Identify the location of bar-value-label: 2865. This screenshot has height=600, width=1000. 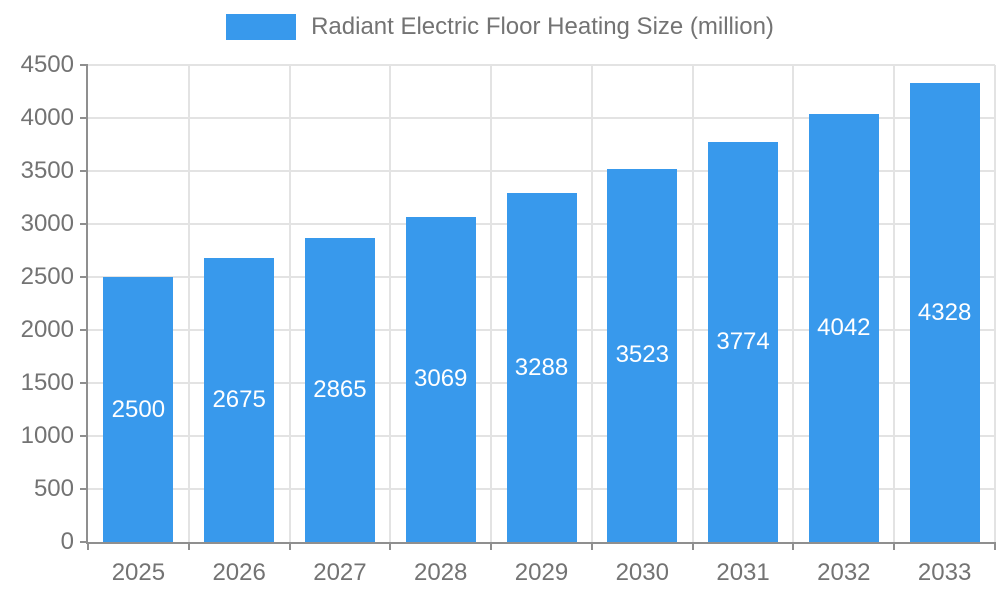
(340, 390).